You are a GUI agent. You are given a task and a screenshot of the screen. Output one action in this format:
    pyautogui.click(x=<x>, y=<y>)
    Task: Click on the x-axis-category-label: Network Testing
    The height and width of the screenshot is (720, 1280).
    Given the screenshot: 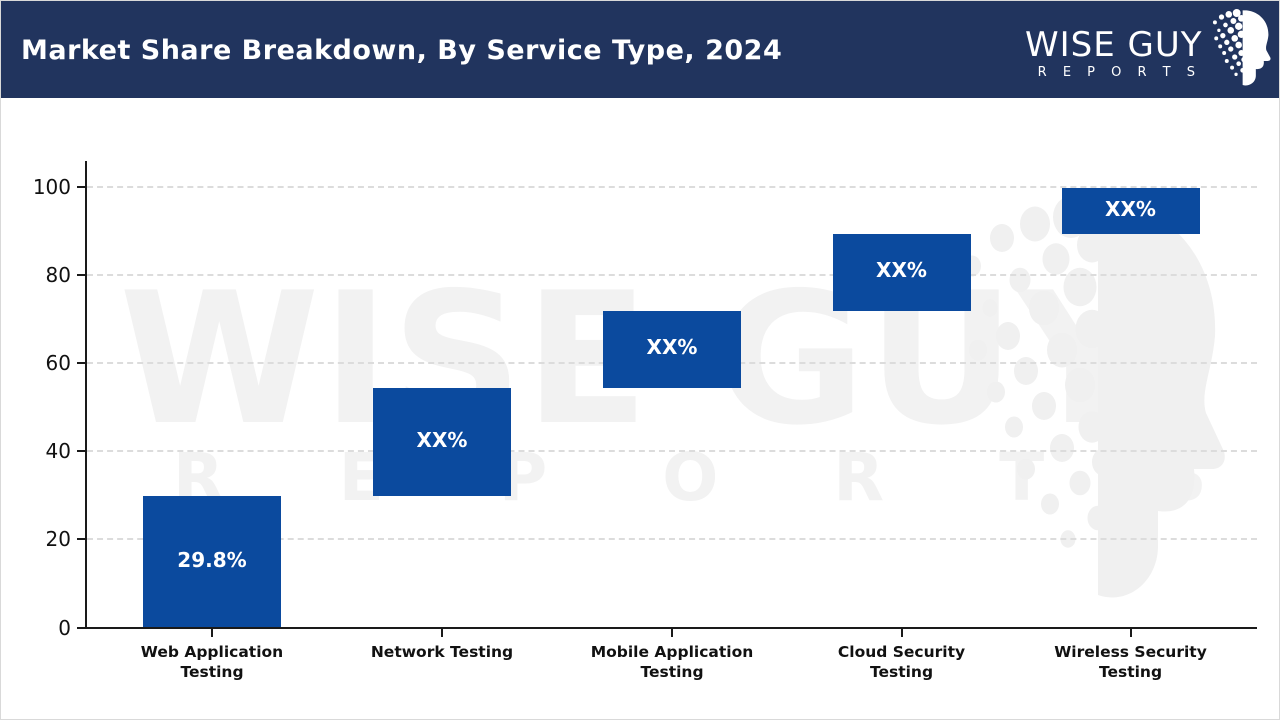 What is the action you would take?
    pyautogui.click(x=442, y=652)
    